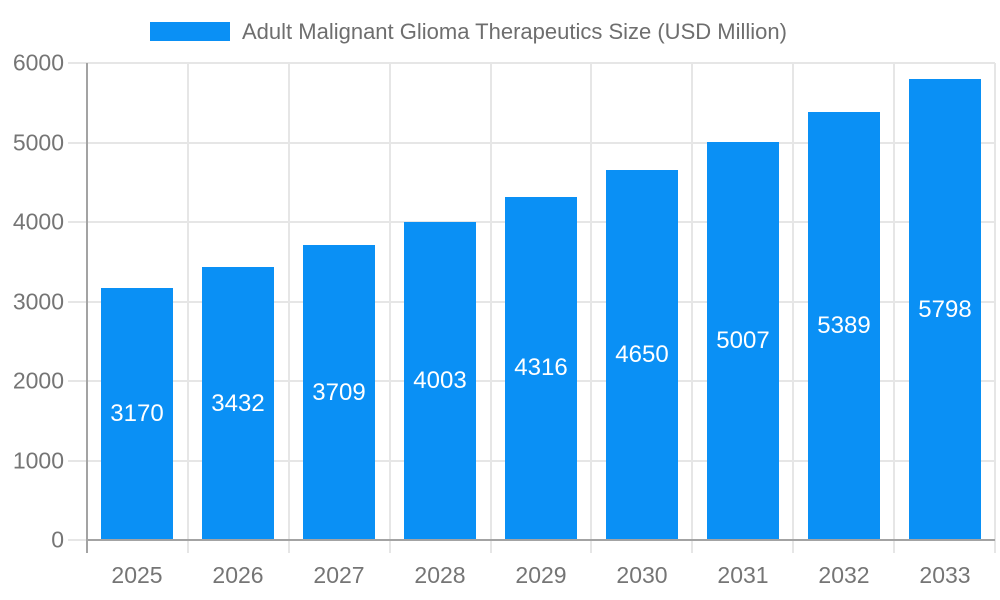 This screenshot has height=600, width=1000. Describe the element at coordinates (38, 380) in the screenshot. I see `y-axis-label-2000: 2000` at that location.